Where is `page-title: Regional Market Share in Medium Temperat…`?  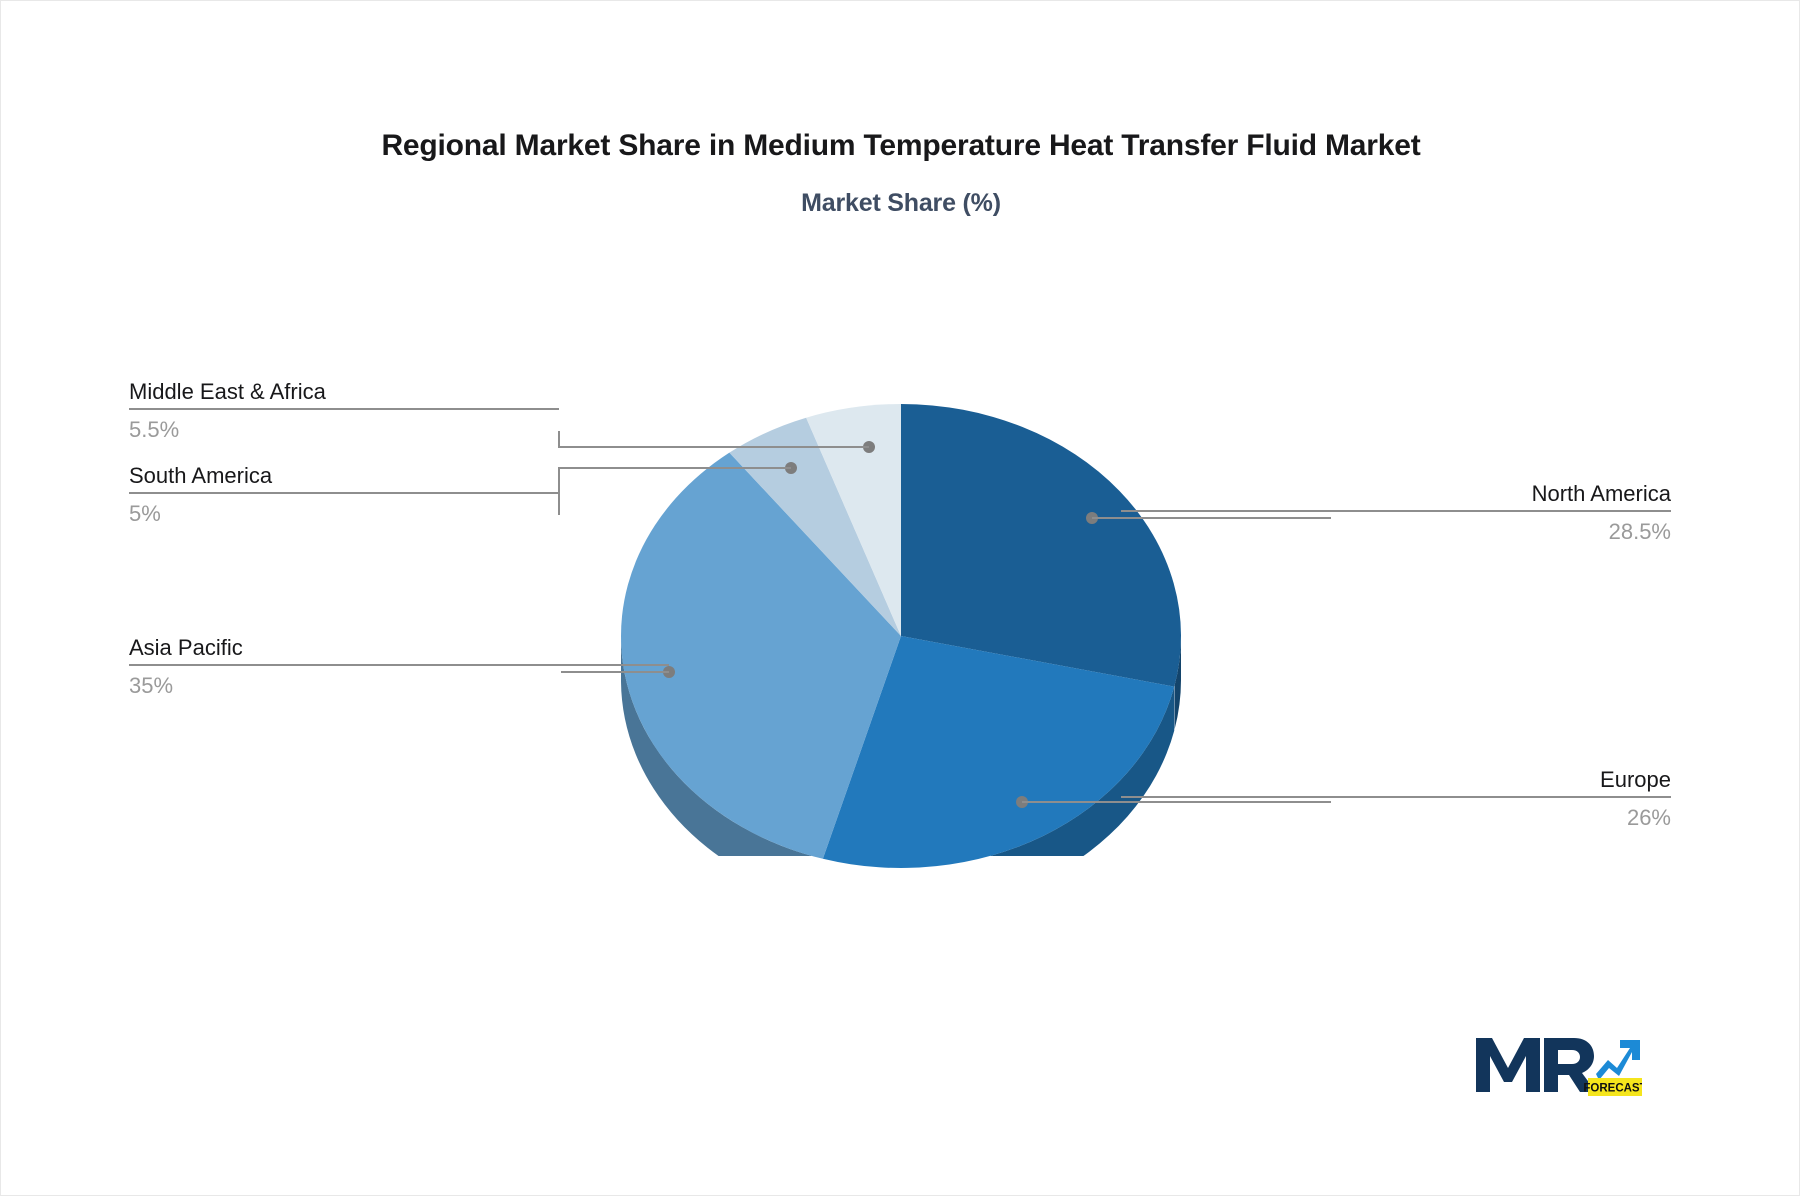 page-title: Regional Market Share in Medium Temperat… is located at coordinates (901, 145).